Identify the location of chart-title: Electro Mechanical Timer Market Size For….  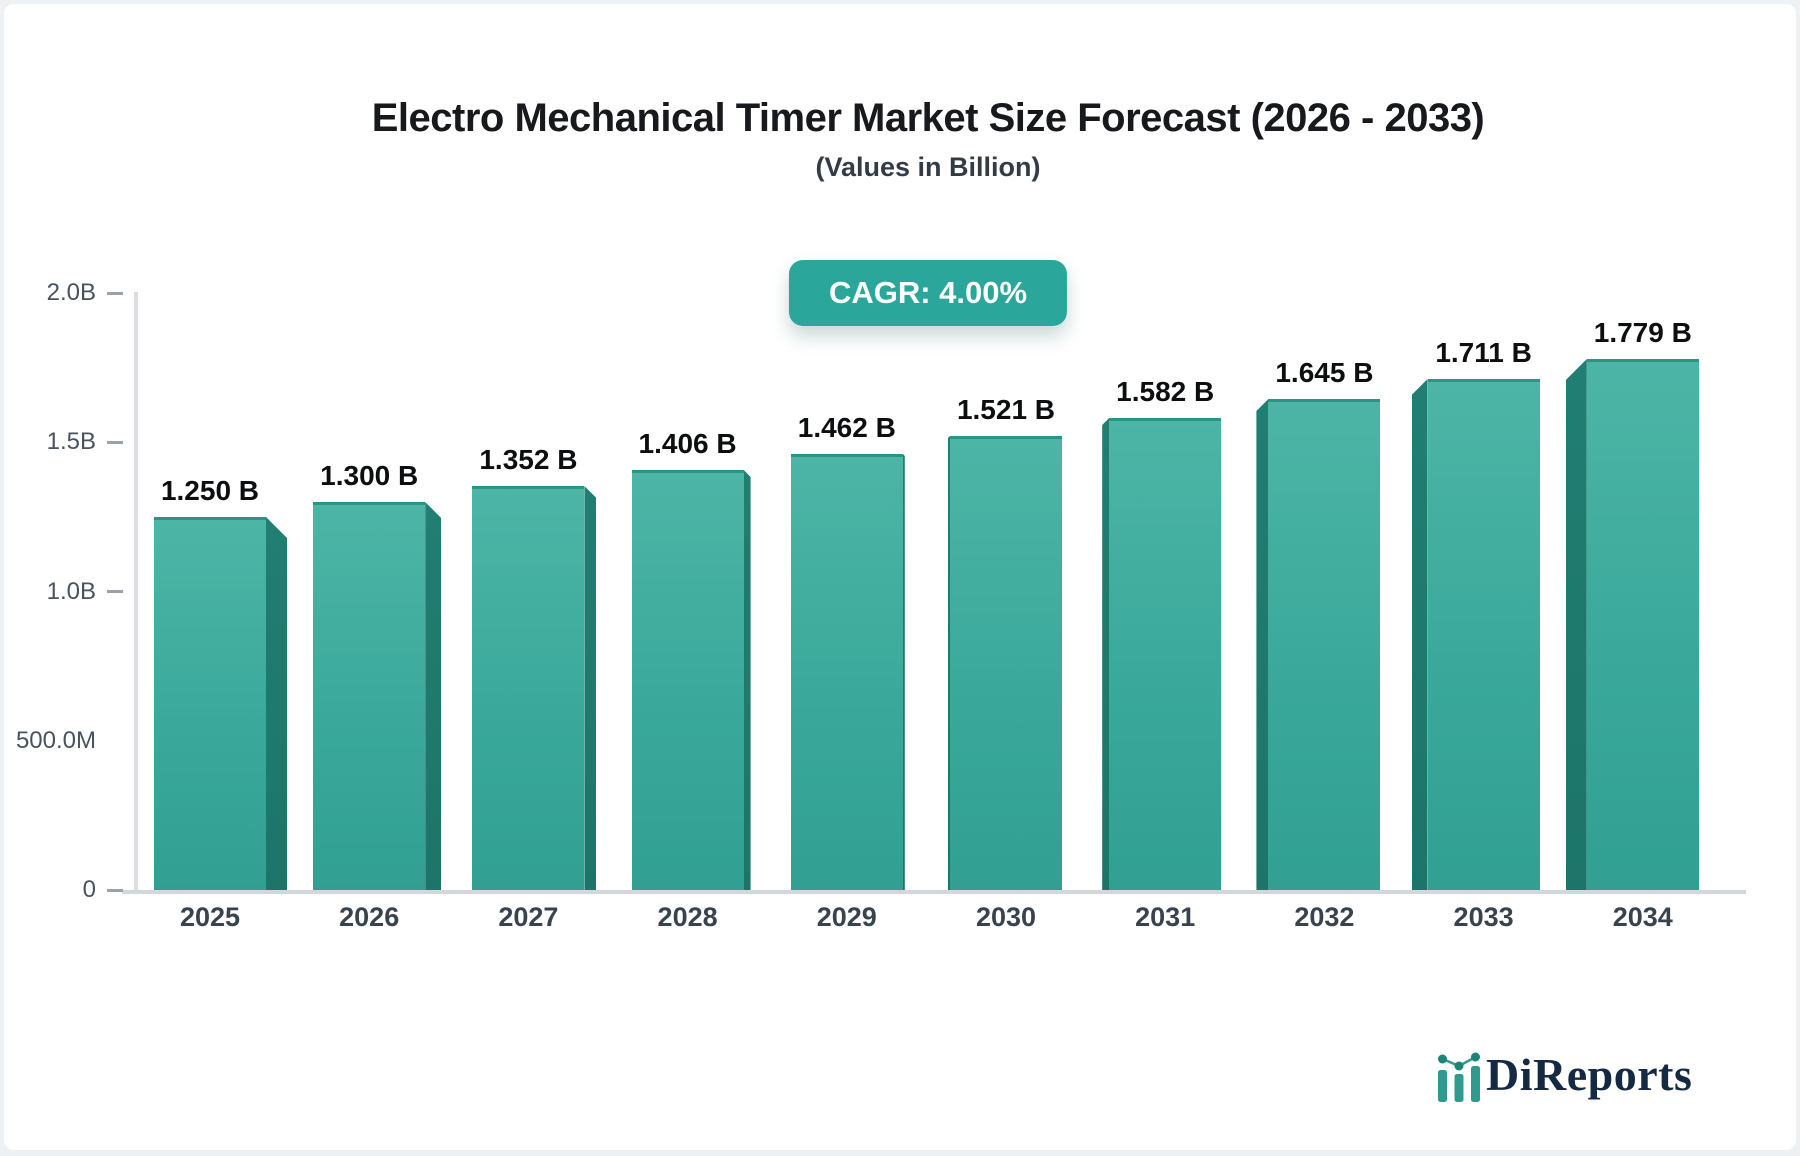
(928, 118).